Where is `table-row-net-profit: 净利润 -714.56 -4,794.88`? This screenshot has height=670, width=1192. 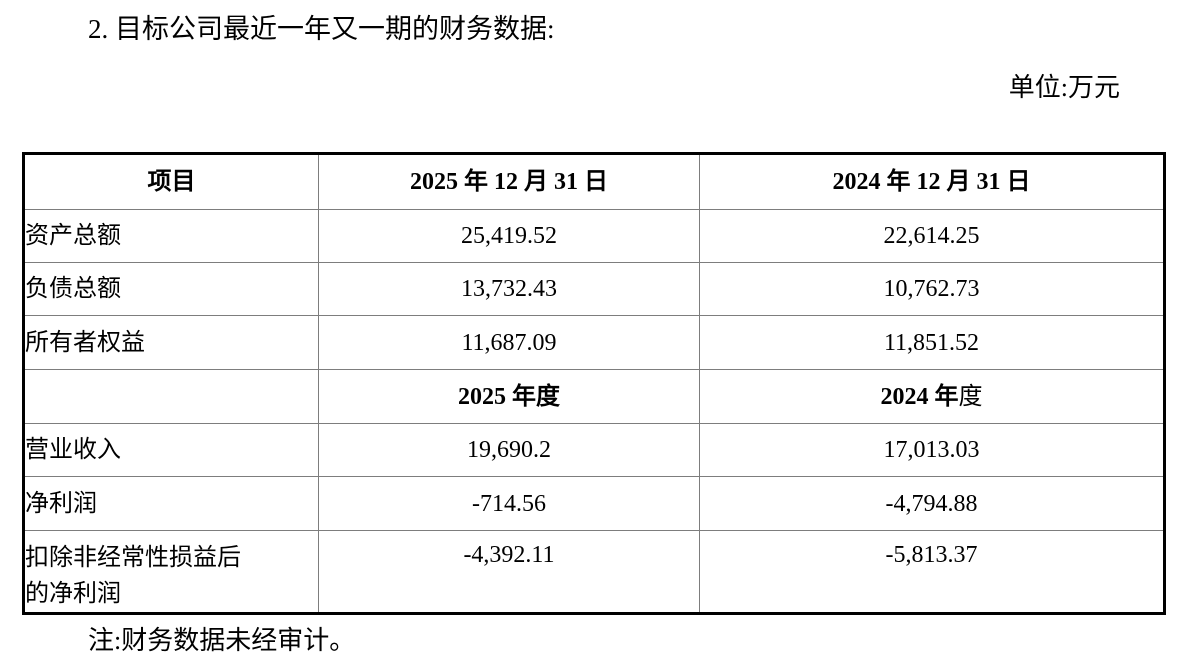
table-row-net-profit: 净利润 -714.56 -4,794.88 is located at coordinates (594, 503).